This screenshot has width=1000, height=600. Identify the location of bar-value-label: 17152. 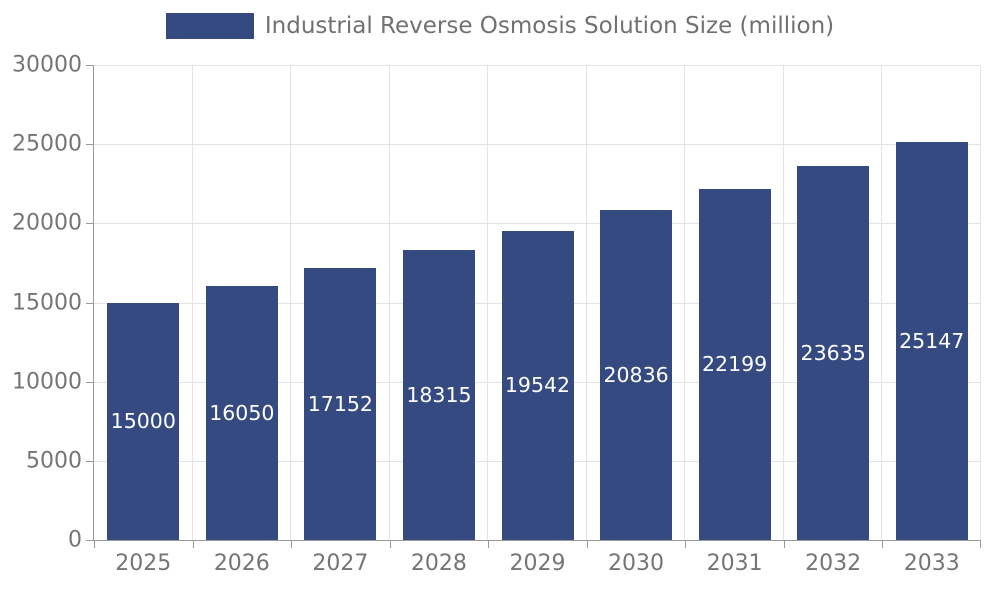
(340, 404).